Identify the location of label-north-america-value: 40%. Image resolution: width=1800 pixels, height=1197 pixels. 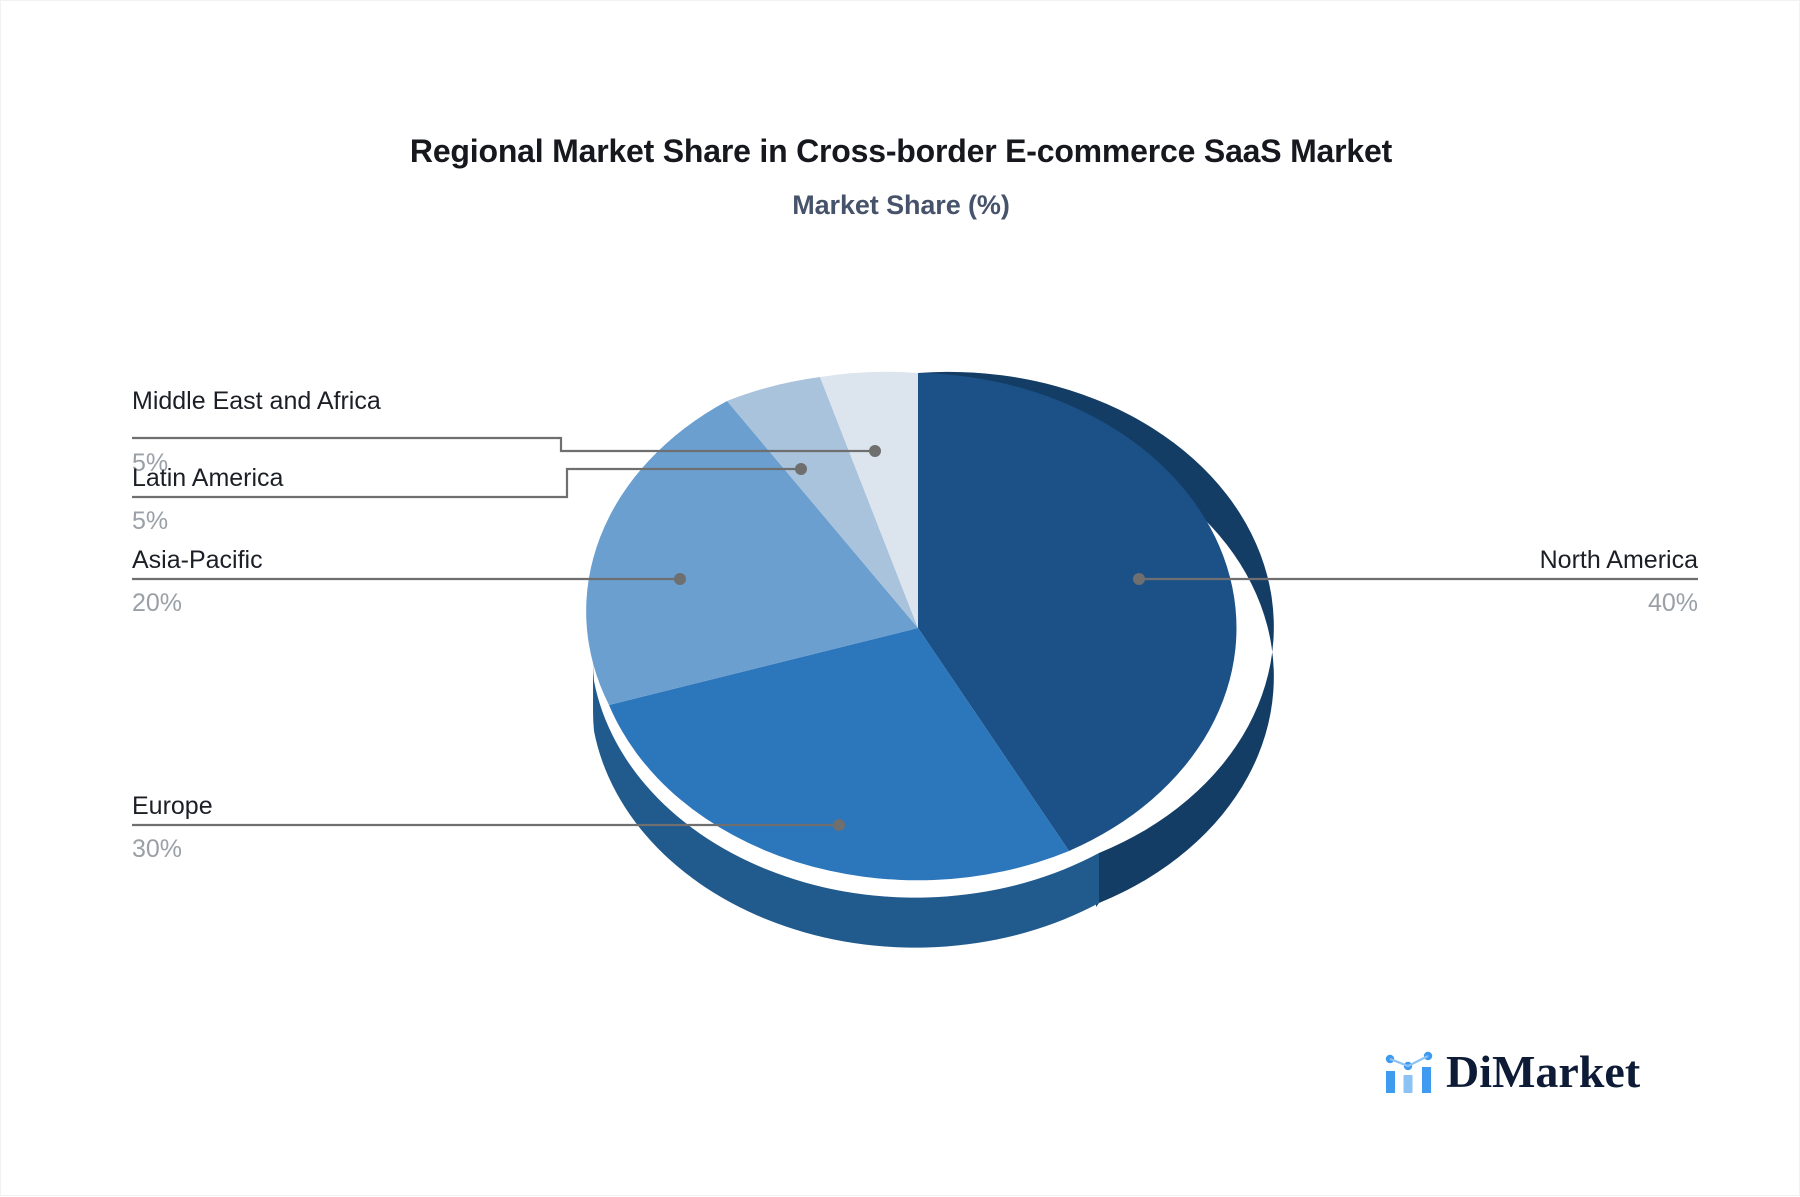
(1672, 603).